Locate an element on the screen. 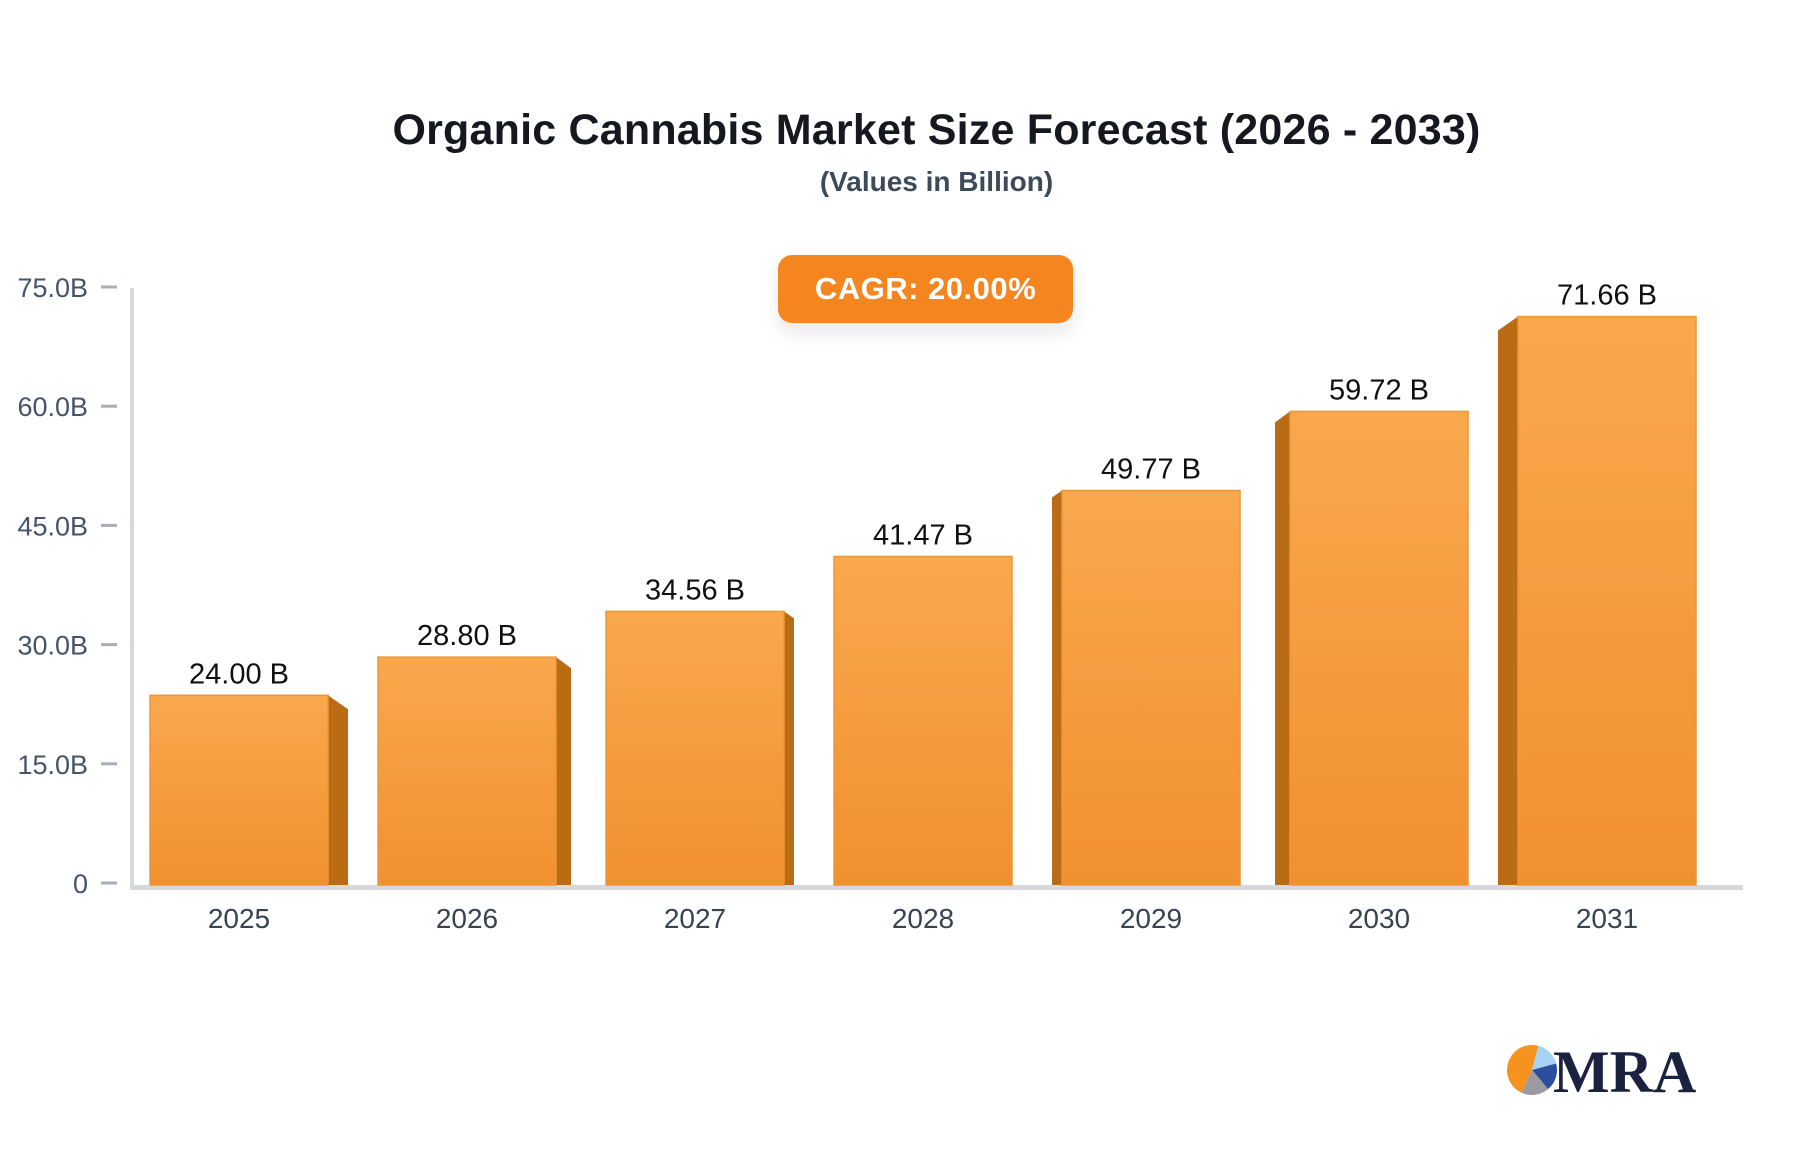 Image resolution: width=1800 pixels, height=1156 pixels. y-axis-line is located at coordinates (132, 589).